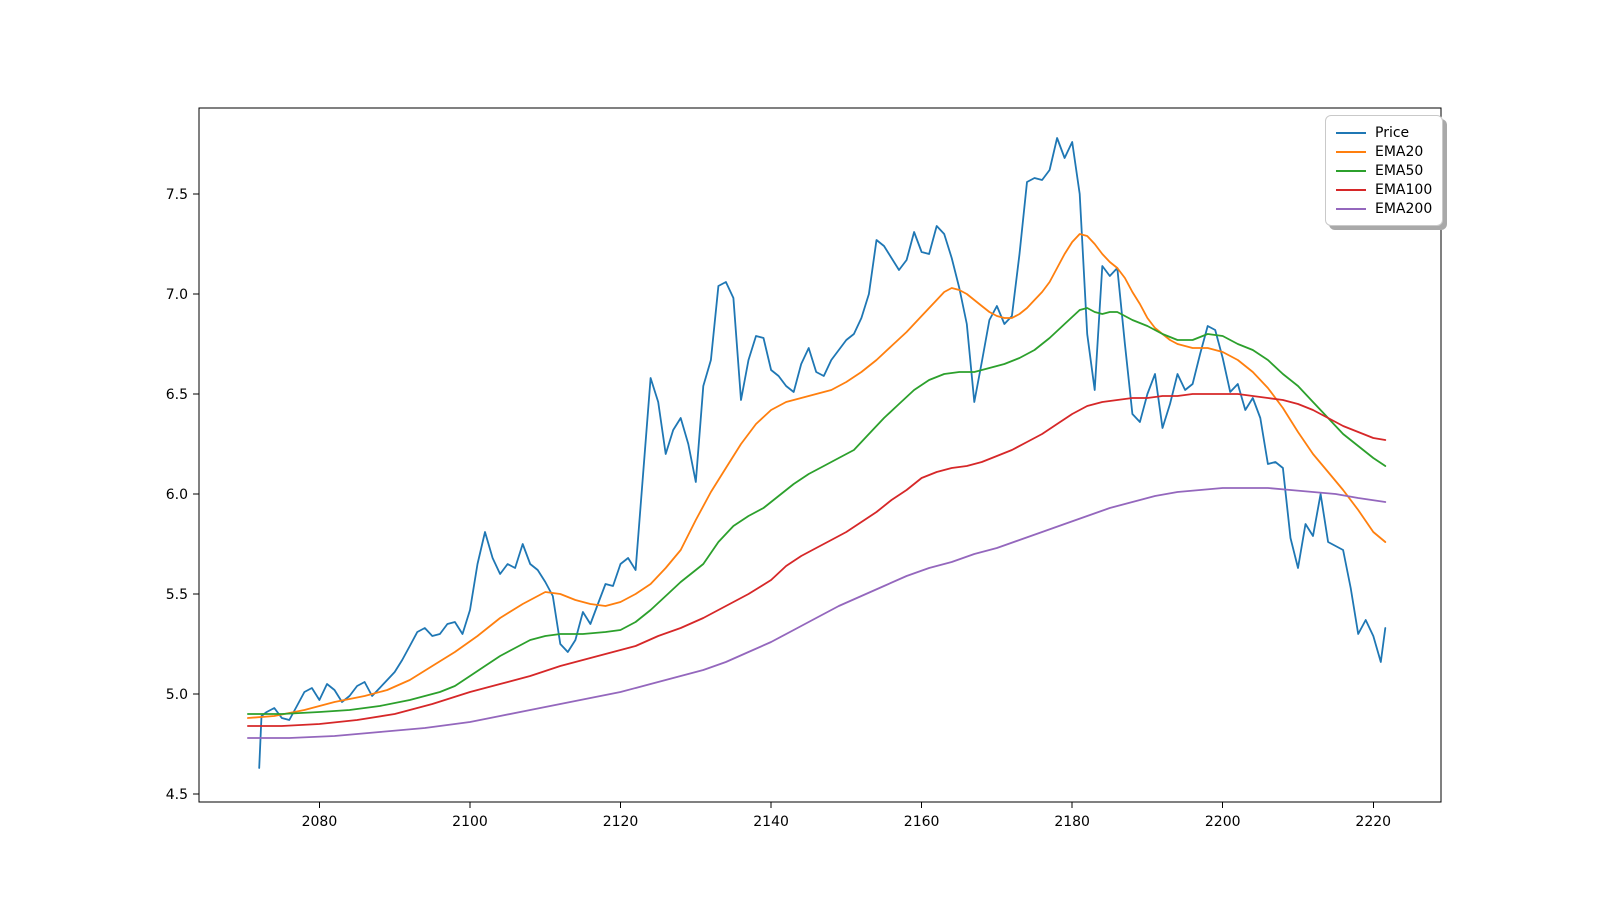  What do you see at coordinates (177, 495) in the screenshot?
I see `y-tick-label: 6.0` at bounding box center [177, 495].